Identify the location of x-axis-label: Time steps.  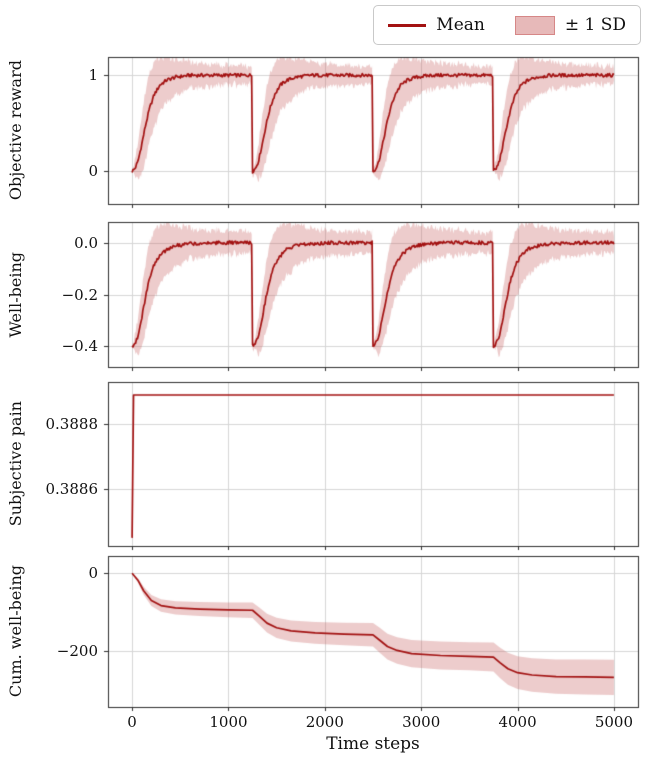
(373, 744).